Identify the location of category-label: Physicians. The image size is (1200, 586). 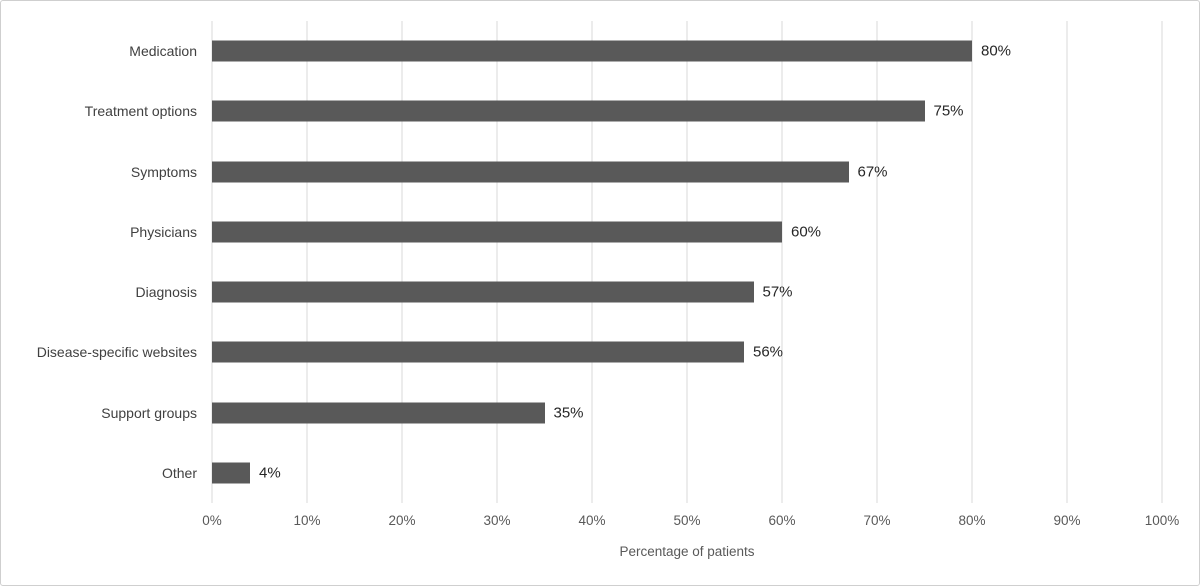
(163, 231).